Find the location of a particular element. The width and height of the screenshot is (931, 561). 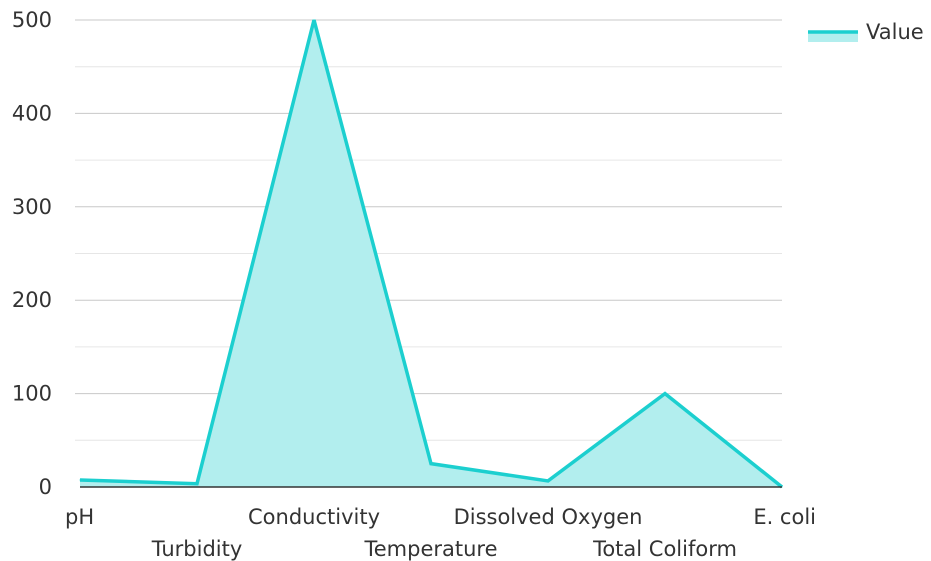

x-tick-label: Turbidity is located at coordinates (197, 549).